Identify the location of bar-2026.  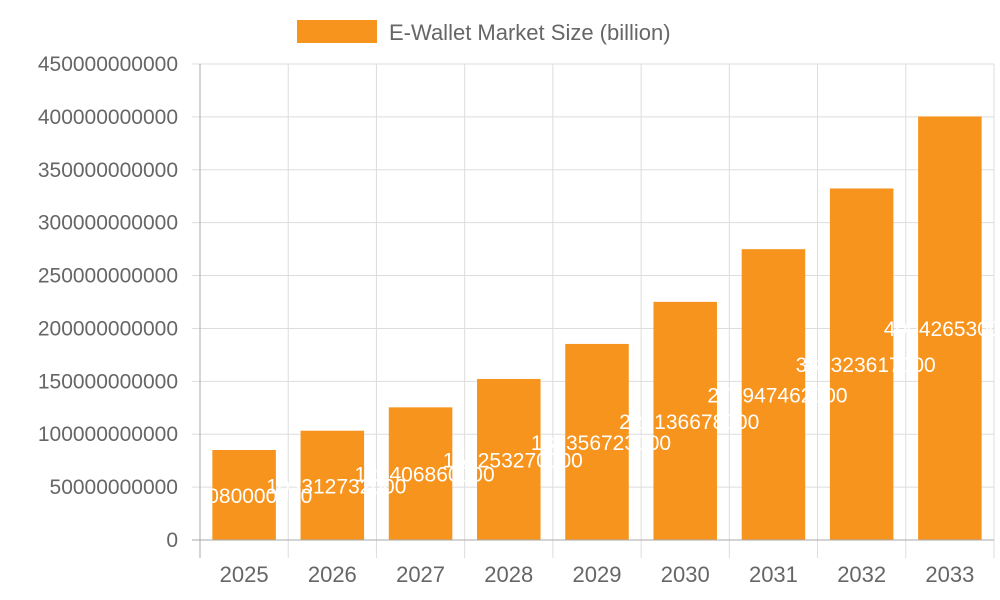
(332, 485).